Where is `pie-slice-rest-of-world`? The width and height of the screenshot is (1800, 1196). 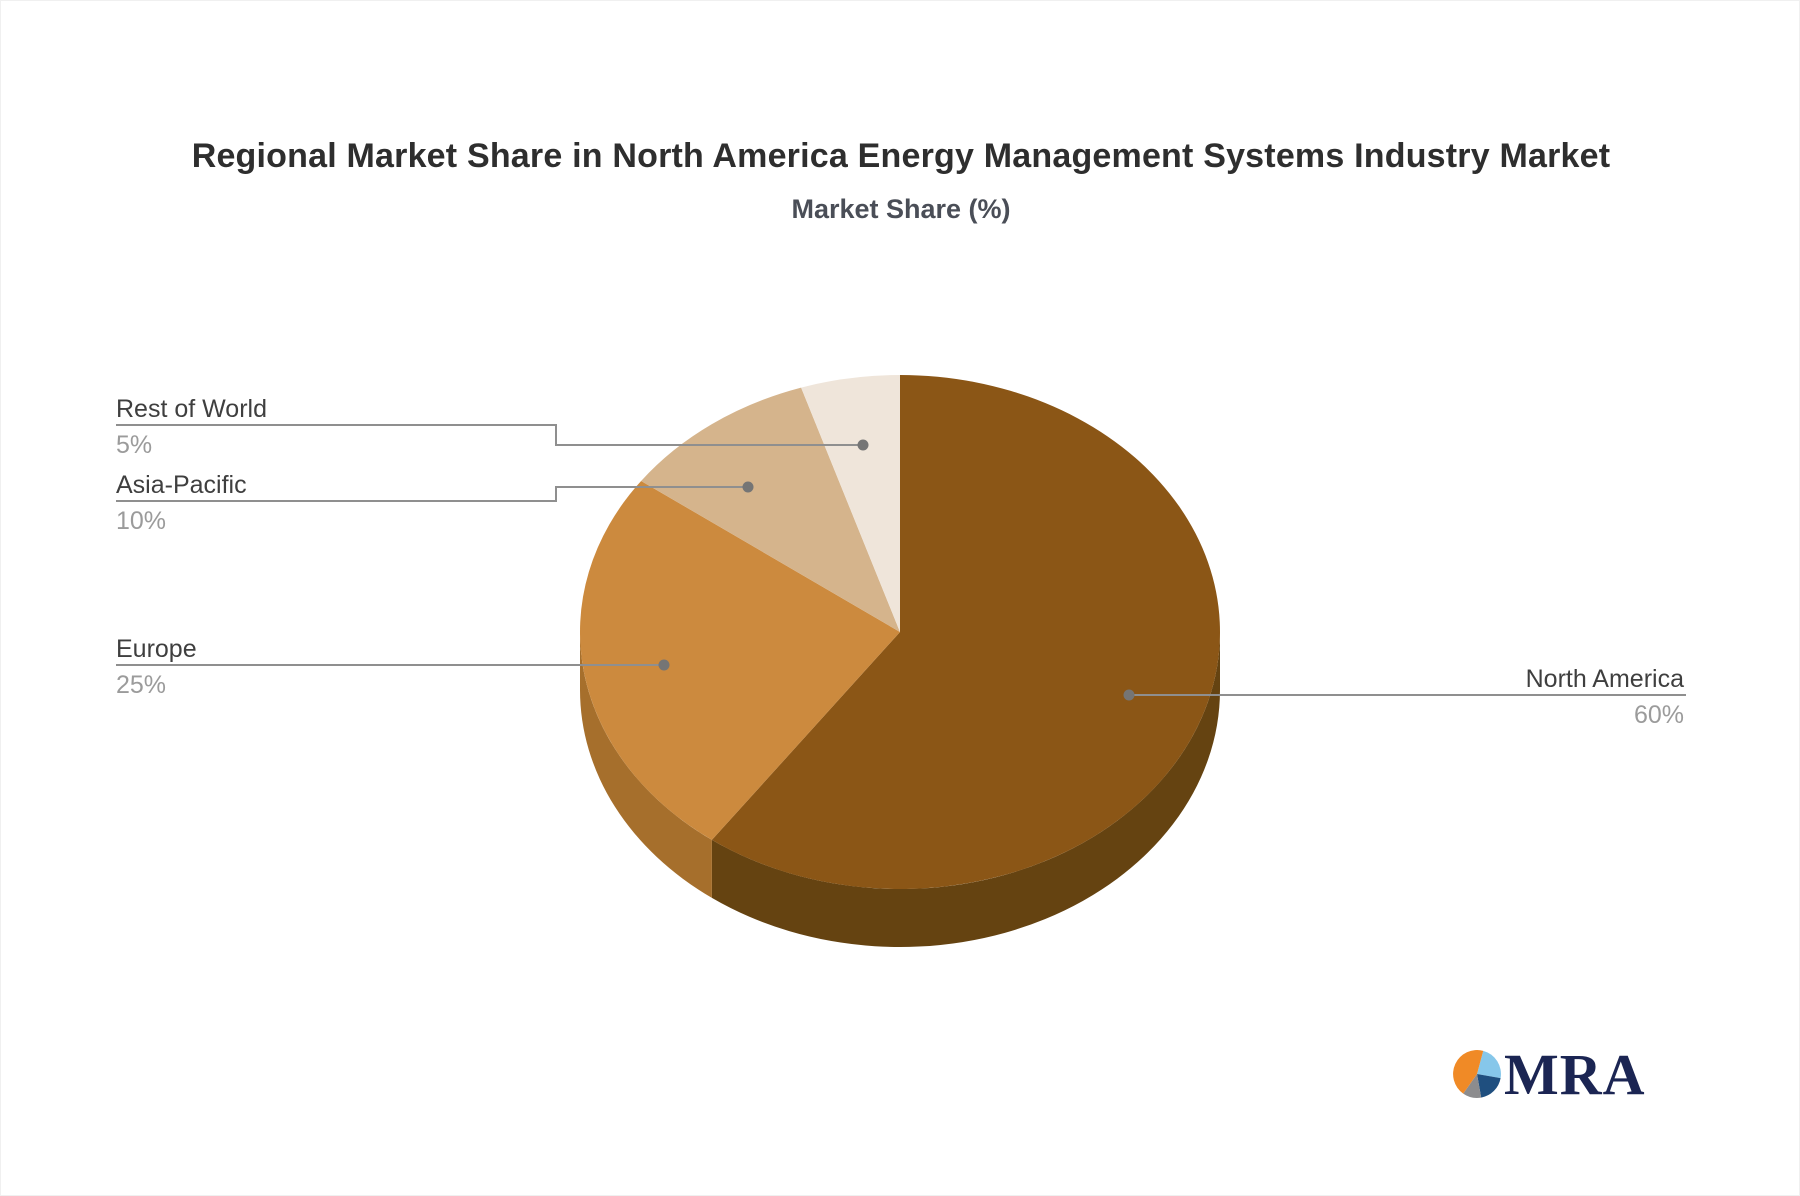 pie-slice-rest-of-world is located at coordinates (850, 503).